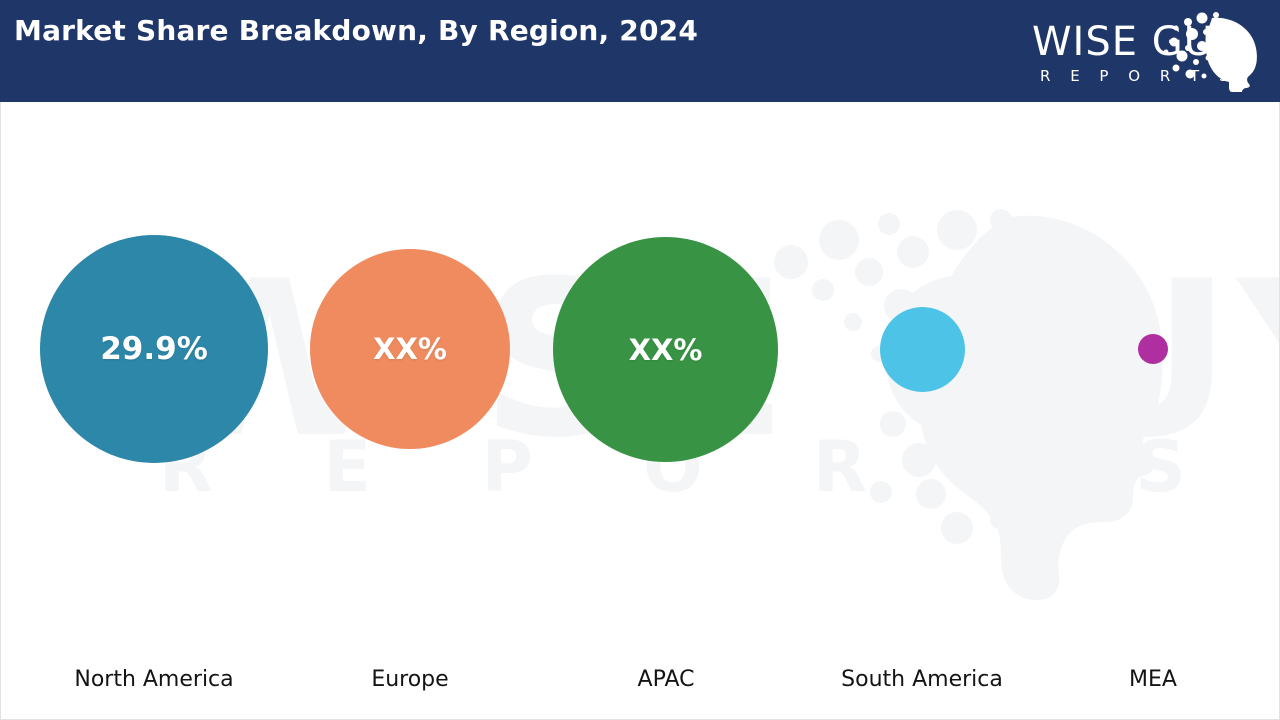  What do you see at coordinates (1153, 679) in the screenshot?
I see `category-label-mea: MEA` at bounding box center [1153, 679].